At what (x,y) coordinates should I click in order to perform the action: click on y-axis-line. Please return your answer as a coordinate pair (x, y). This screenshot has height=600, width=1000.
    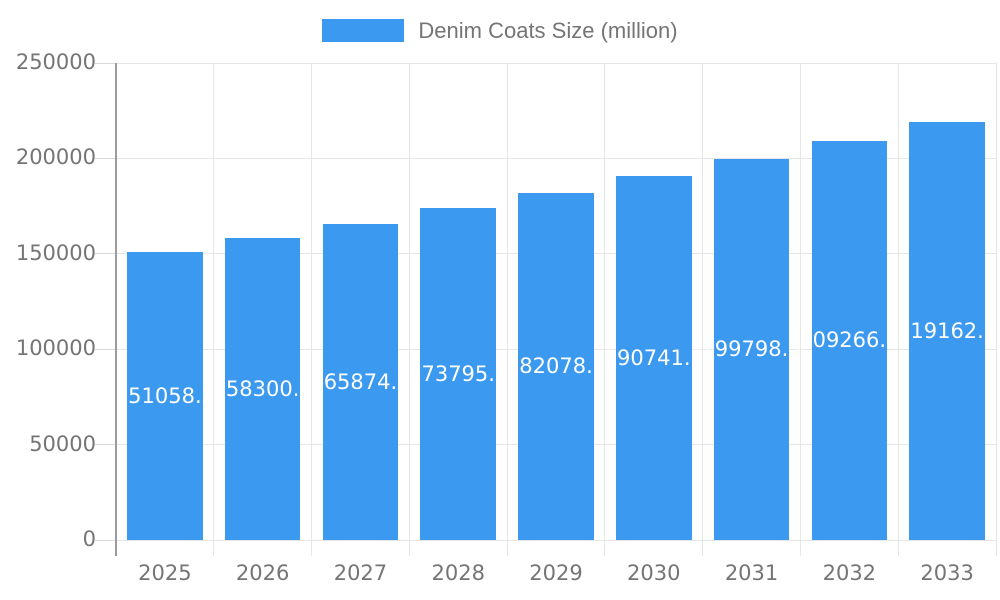
    Looking at the image, I should click on (115, 309).